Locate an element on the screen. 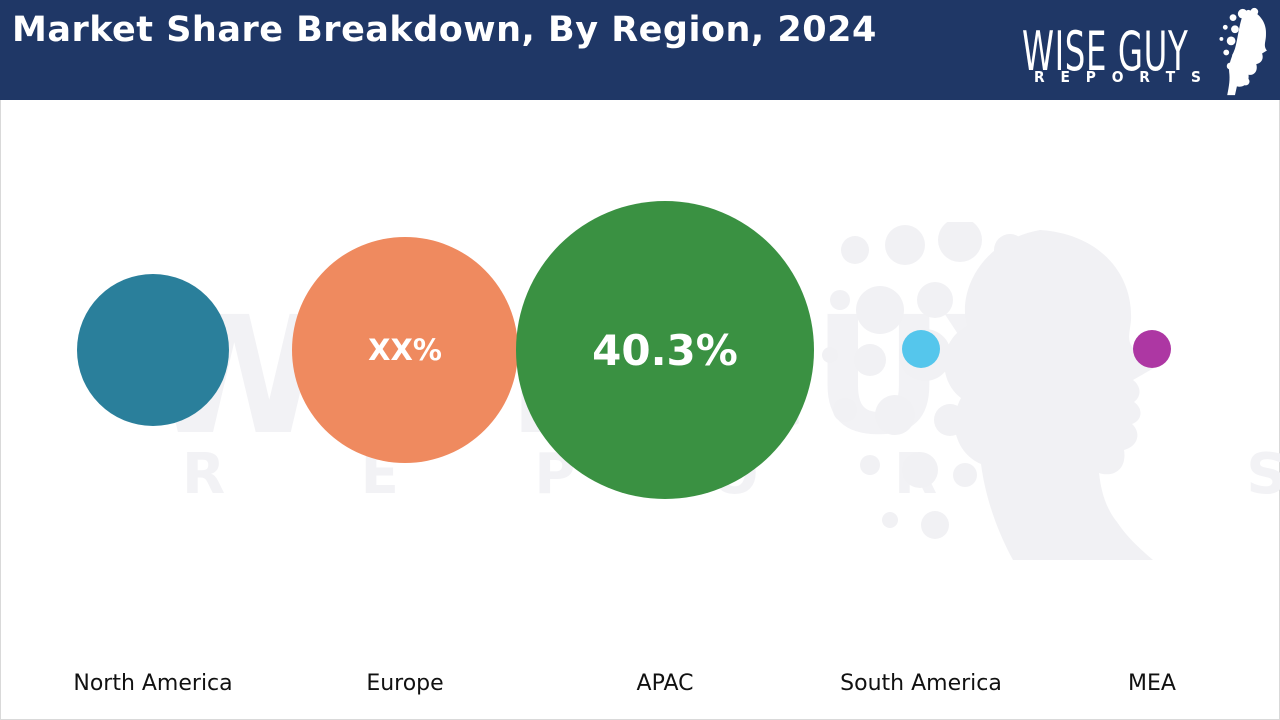 The image size is (1280, 720). category-label-mea: MEA is located at coordinates (1152, 683).